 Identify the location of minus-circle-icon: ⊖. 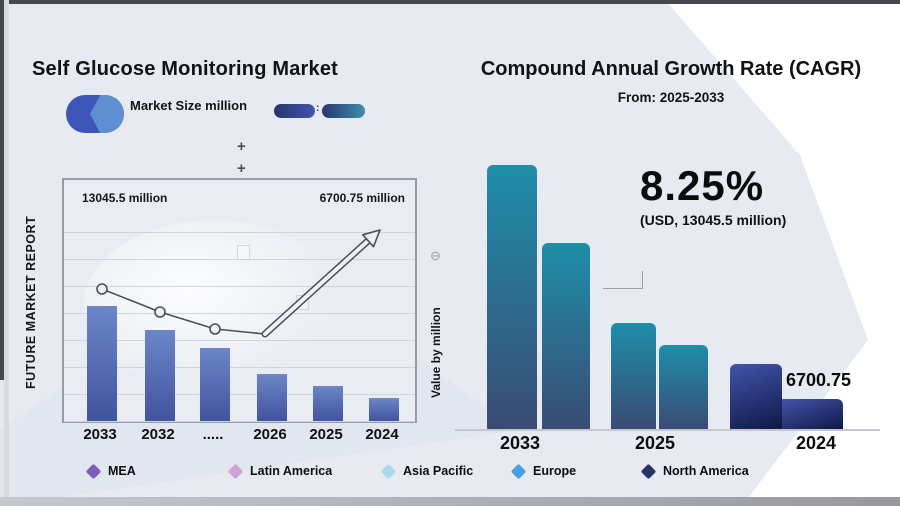
(435, 255).